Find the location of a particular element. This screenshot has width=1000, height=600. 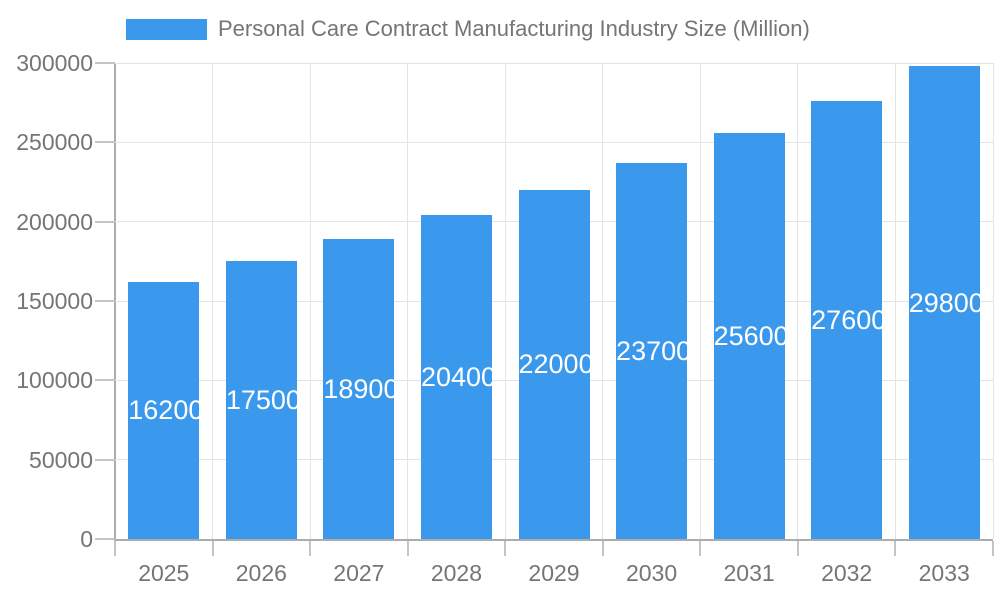

bar-value-label: 204000 is located at coordinates (456, 377).